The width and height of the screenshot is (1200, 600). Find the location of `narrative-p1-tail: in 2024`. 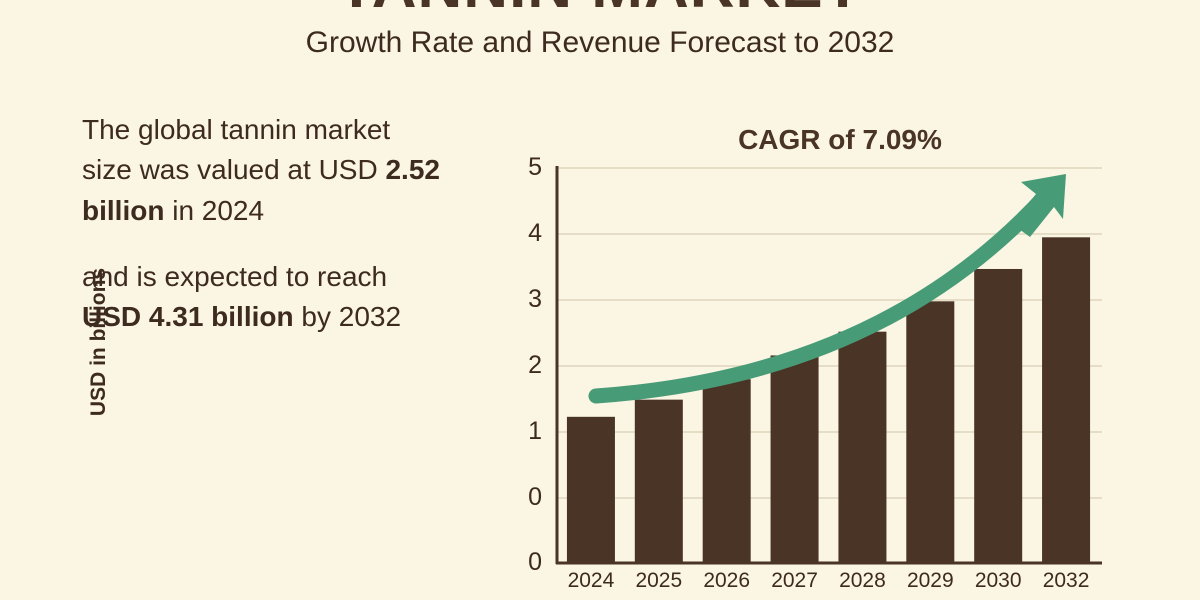

narrative-p1-tail: in 2024 is located at coordinates (214, 210).